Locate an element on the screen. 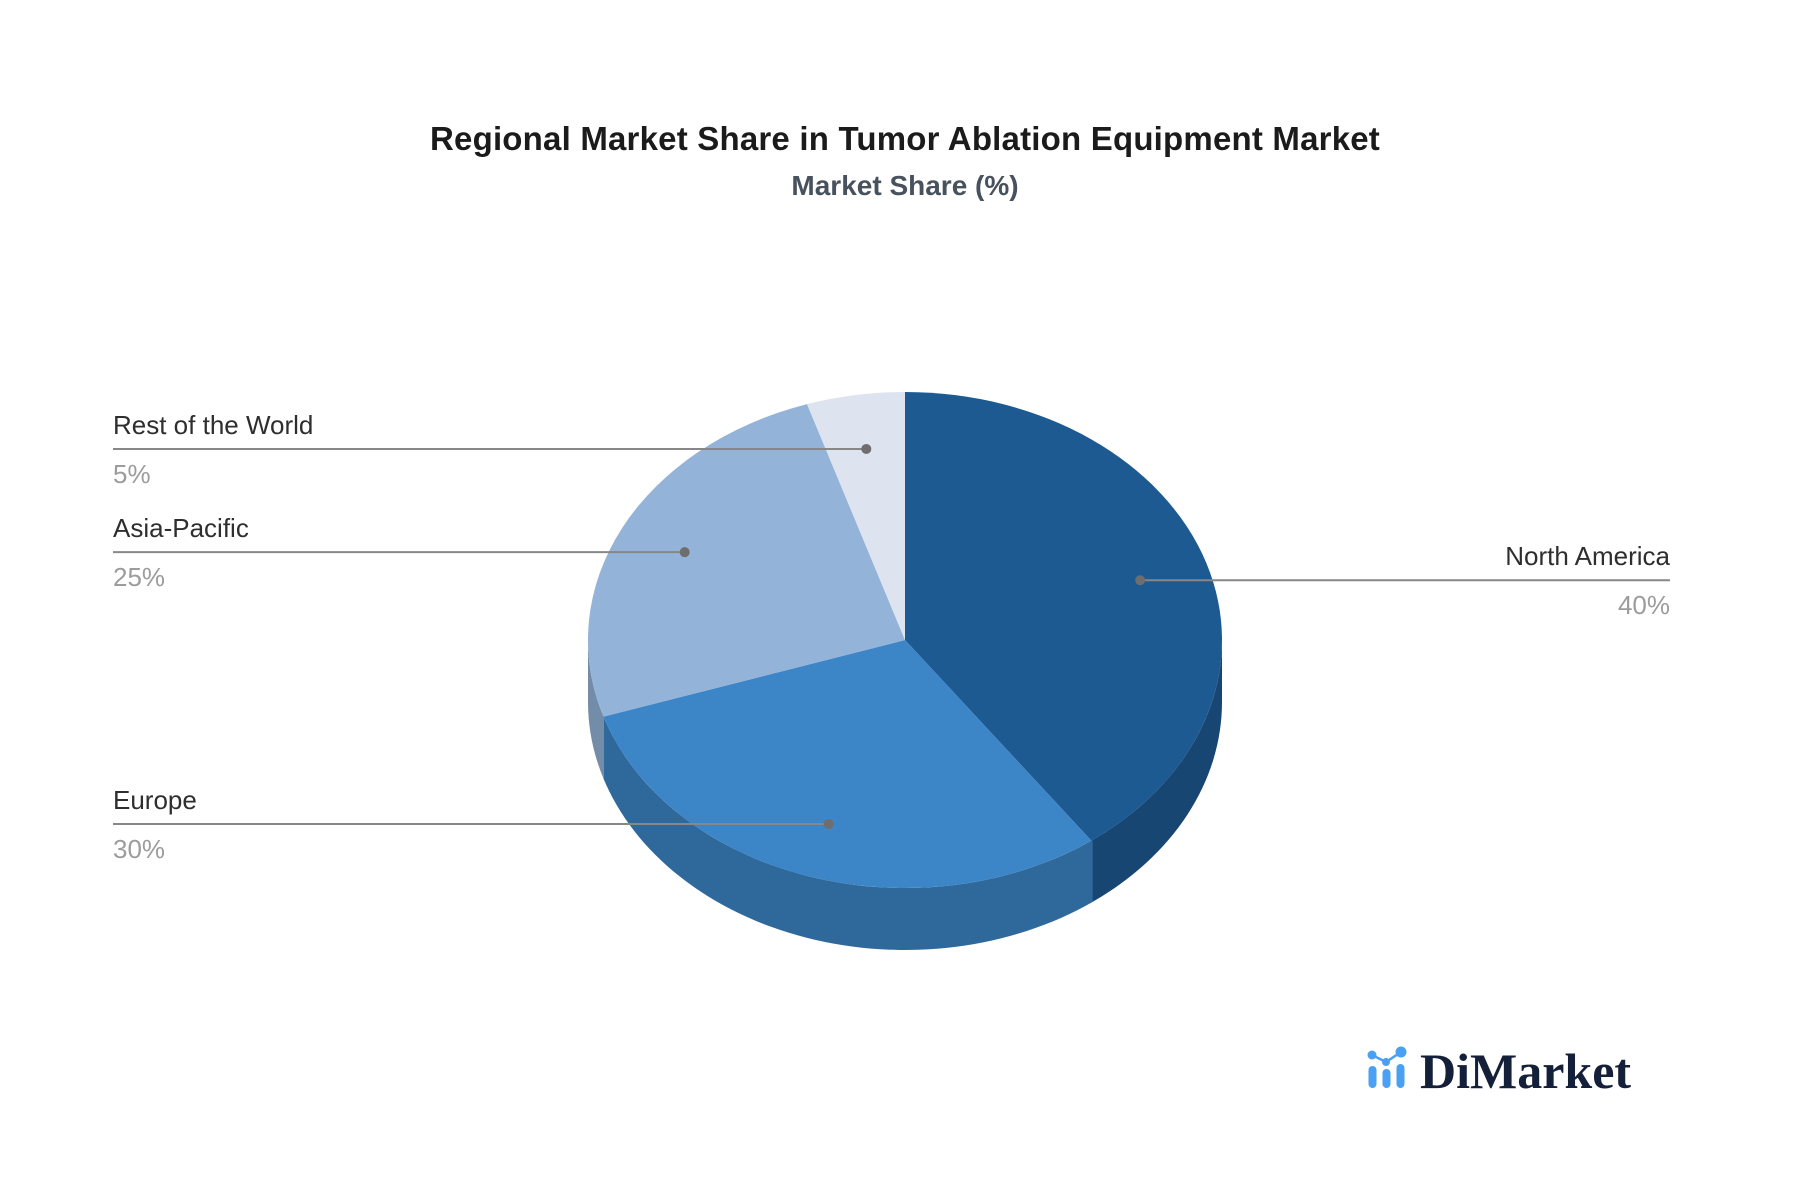 Image resolution: width=1800 pixels, height=1196 pixels. chart-subtitle: Market Share (%) is located at coordinates (905, 185).